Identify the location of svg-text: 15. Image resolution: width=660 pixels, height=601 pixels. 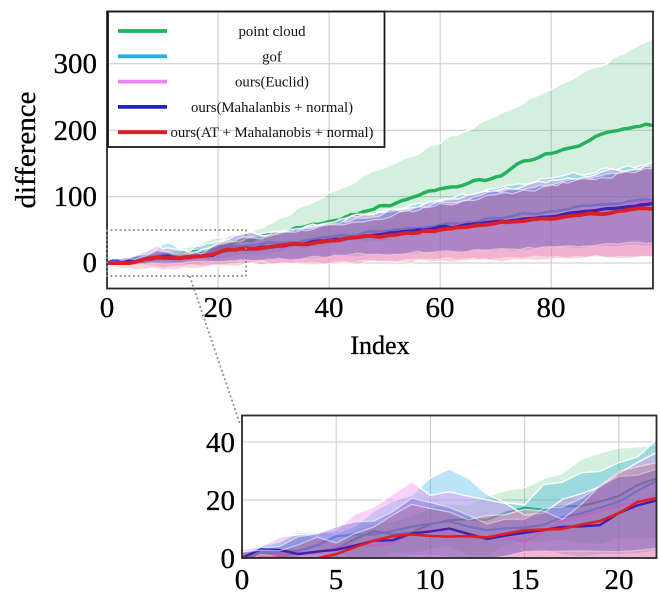
(525, 580).